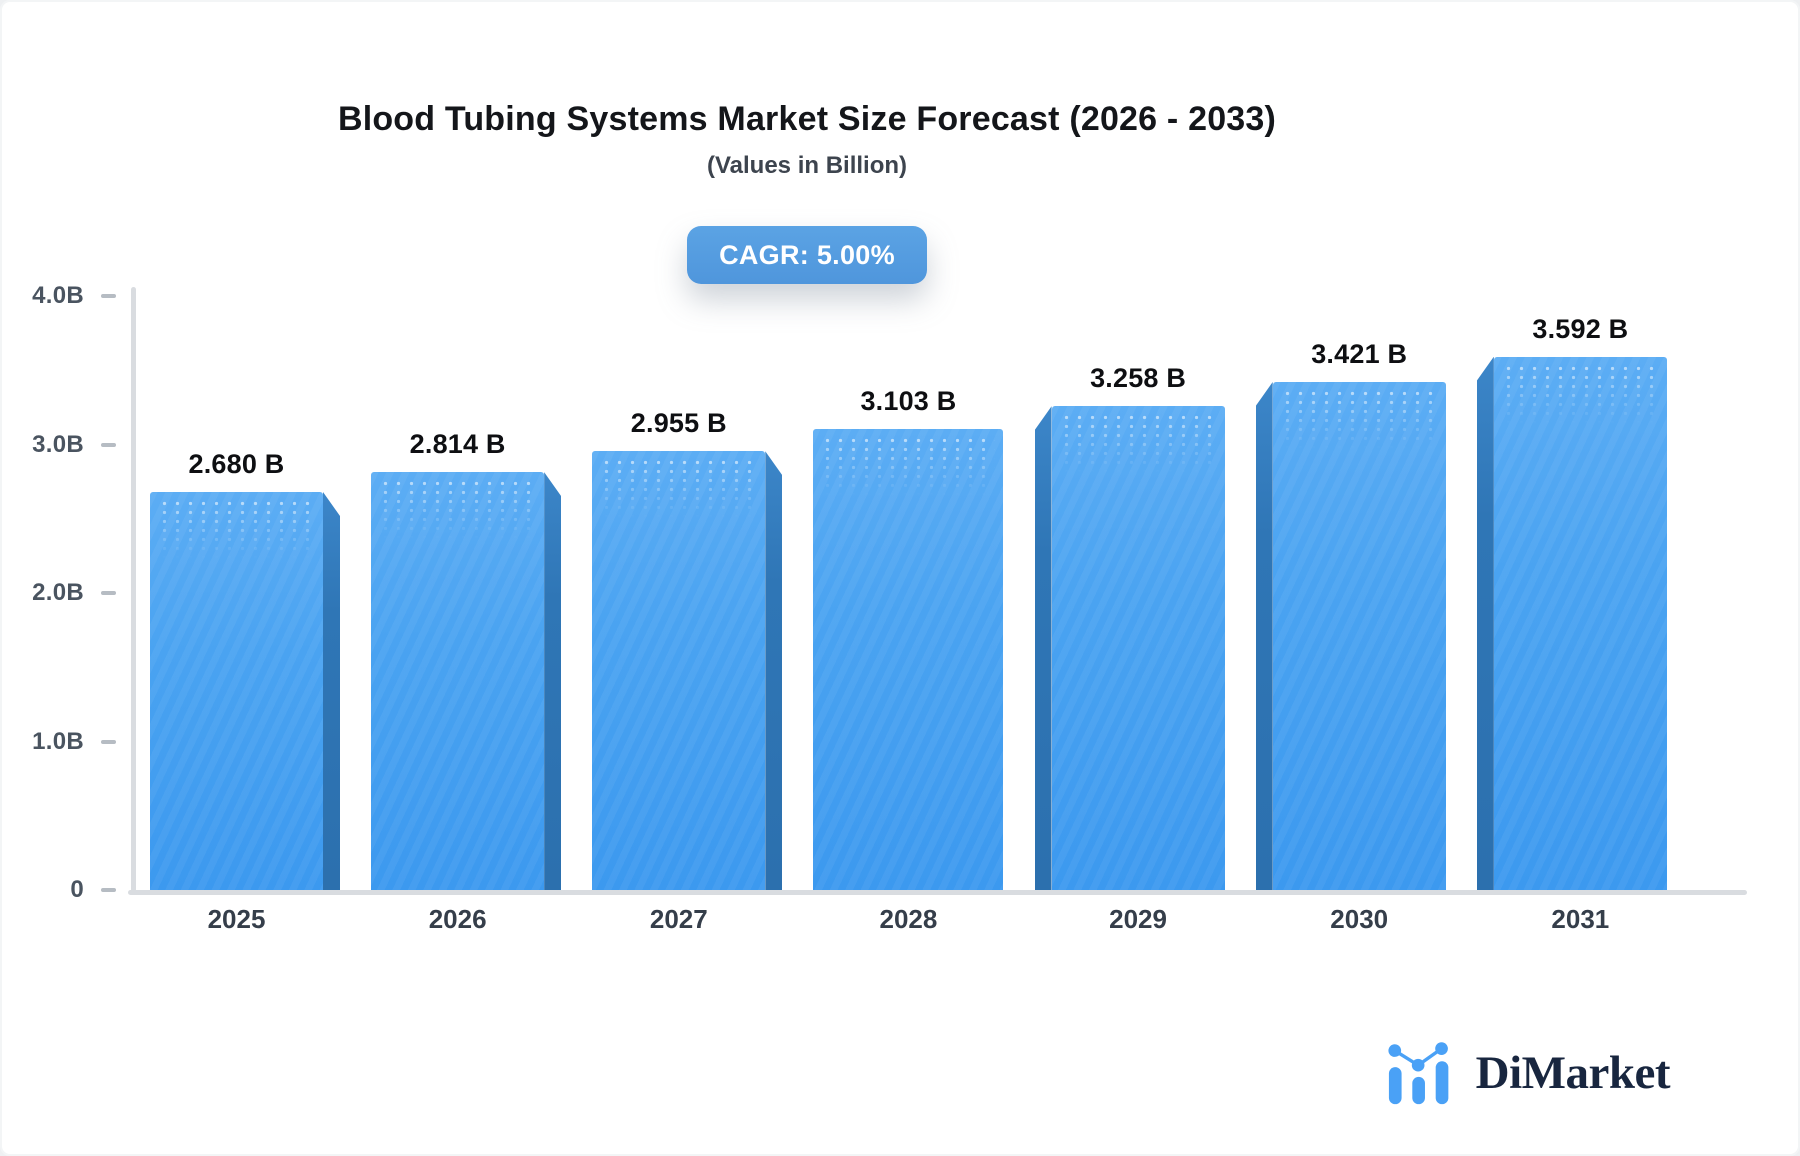  Describe the element at coordinates (236, 464) in the screenshot. I see `bar-value-label: 2.680 B` at that location.